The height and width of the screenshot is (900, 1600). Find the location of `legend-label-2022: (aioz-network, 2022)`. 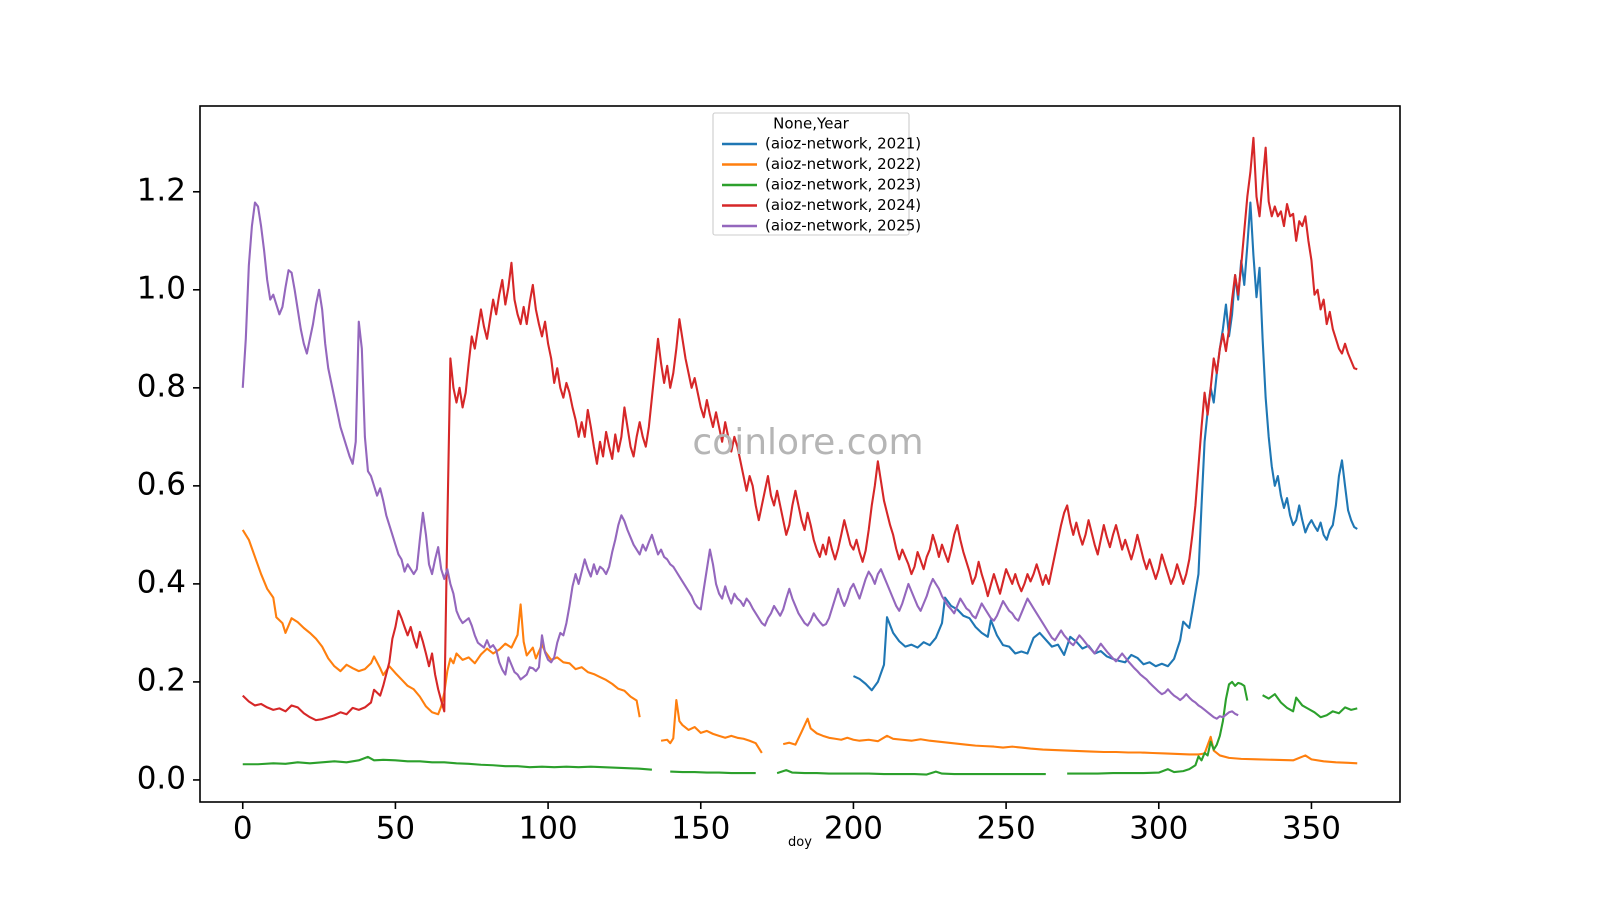

legend-label-2022: (aioz-network, 2022) is located at coordinates (843, 164).